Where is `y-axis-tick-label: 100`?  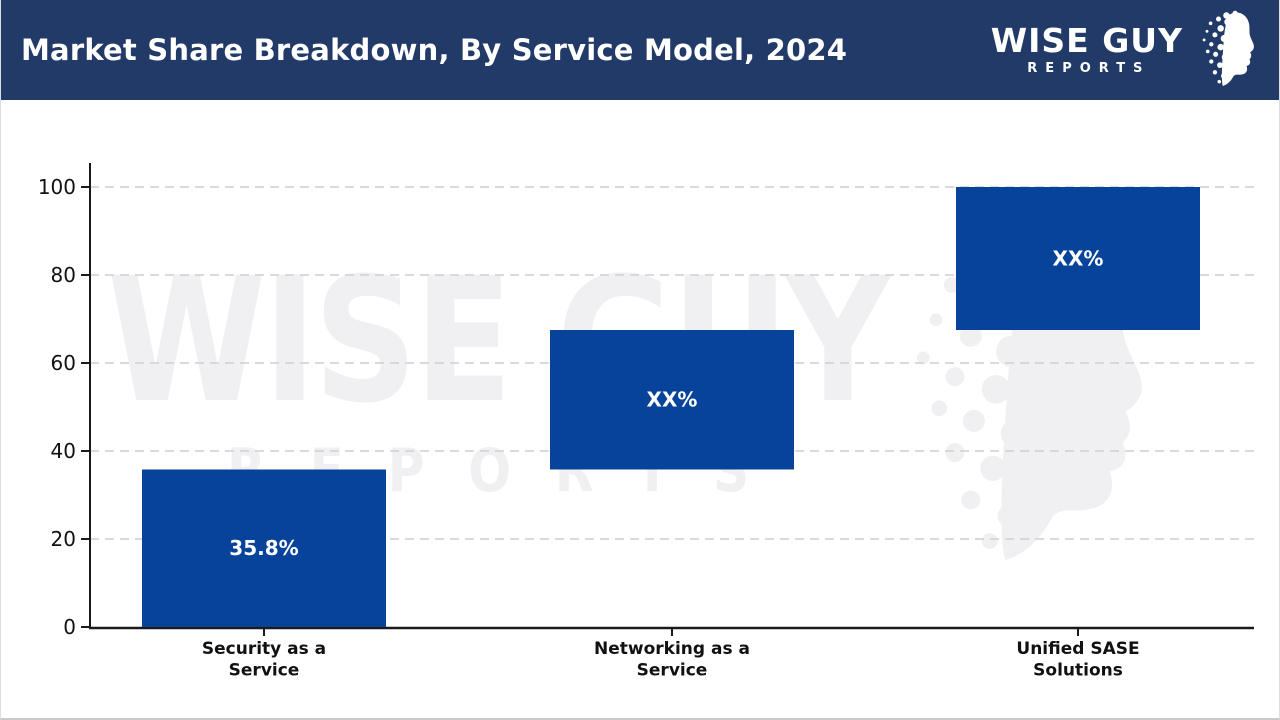
y-axis-tick-label: 100 is located at coordinates (57, 187).